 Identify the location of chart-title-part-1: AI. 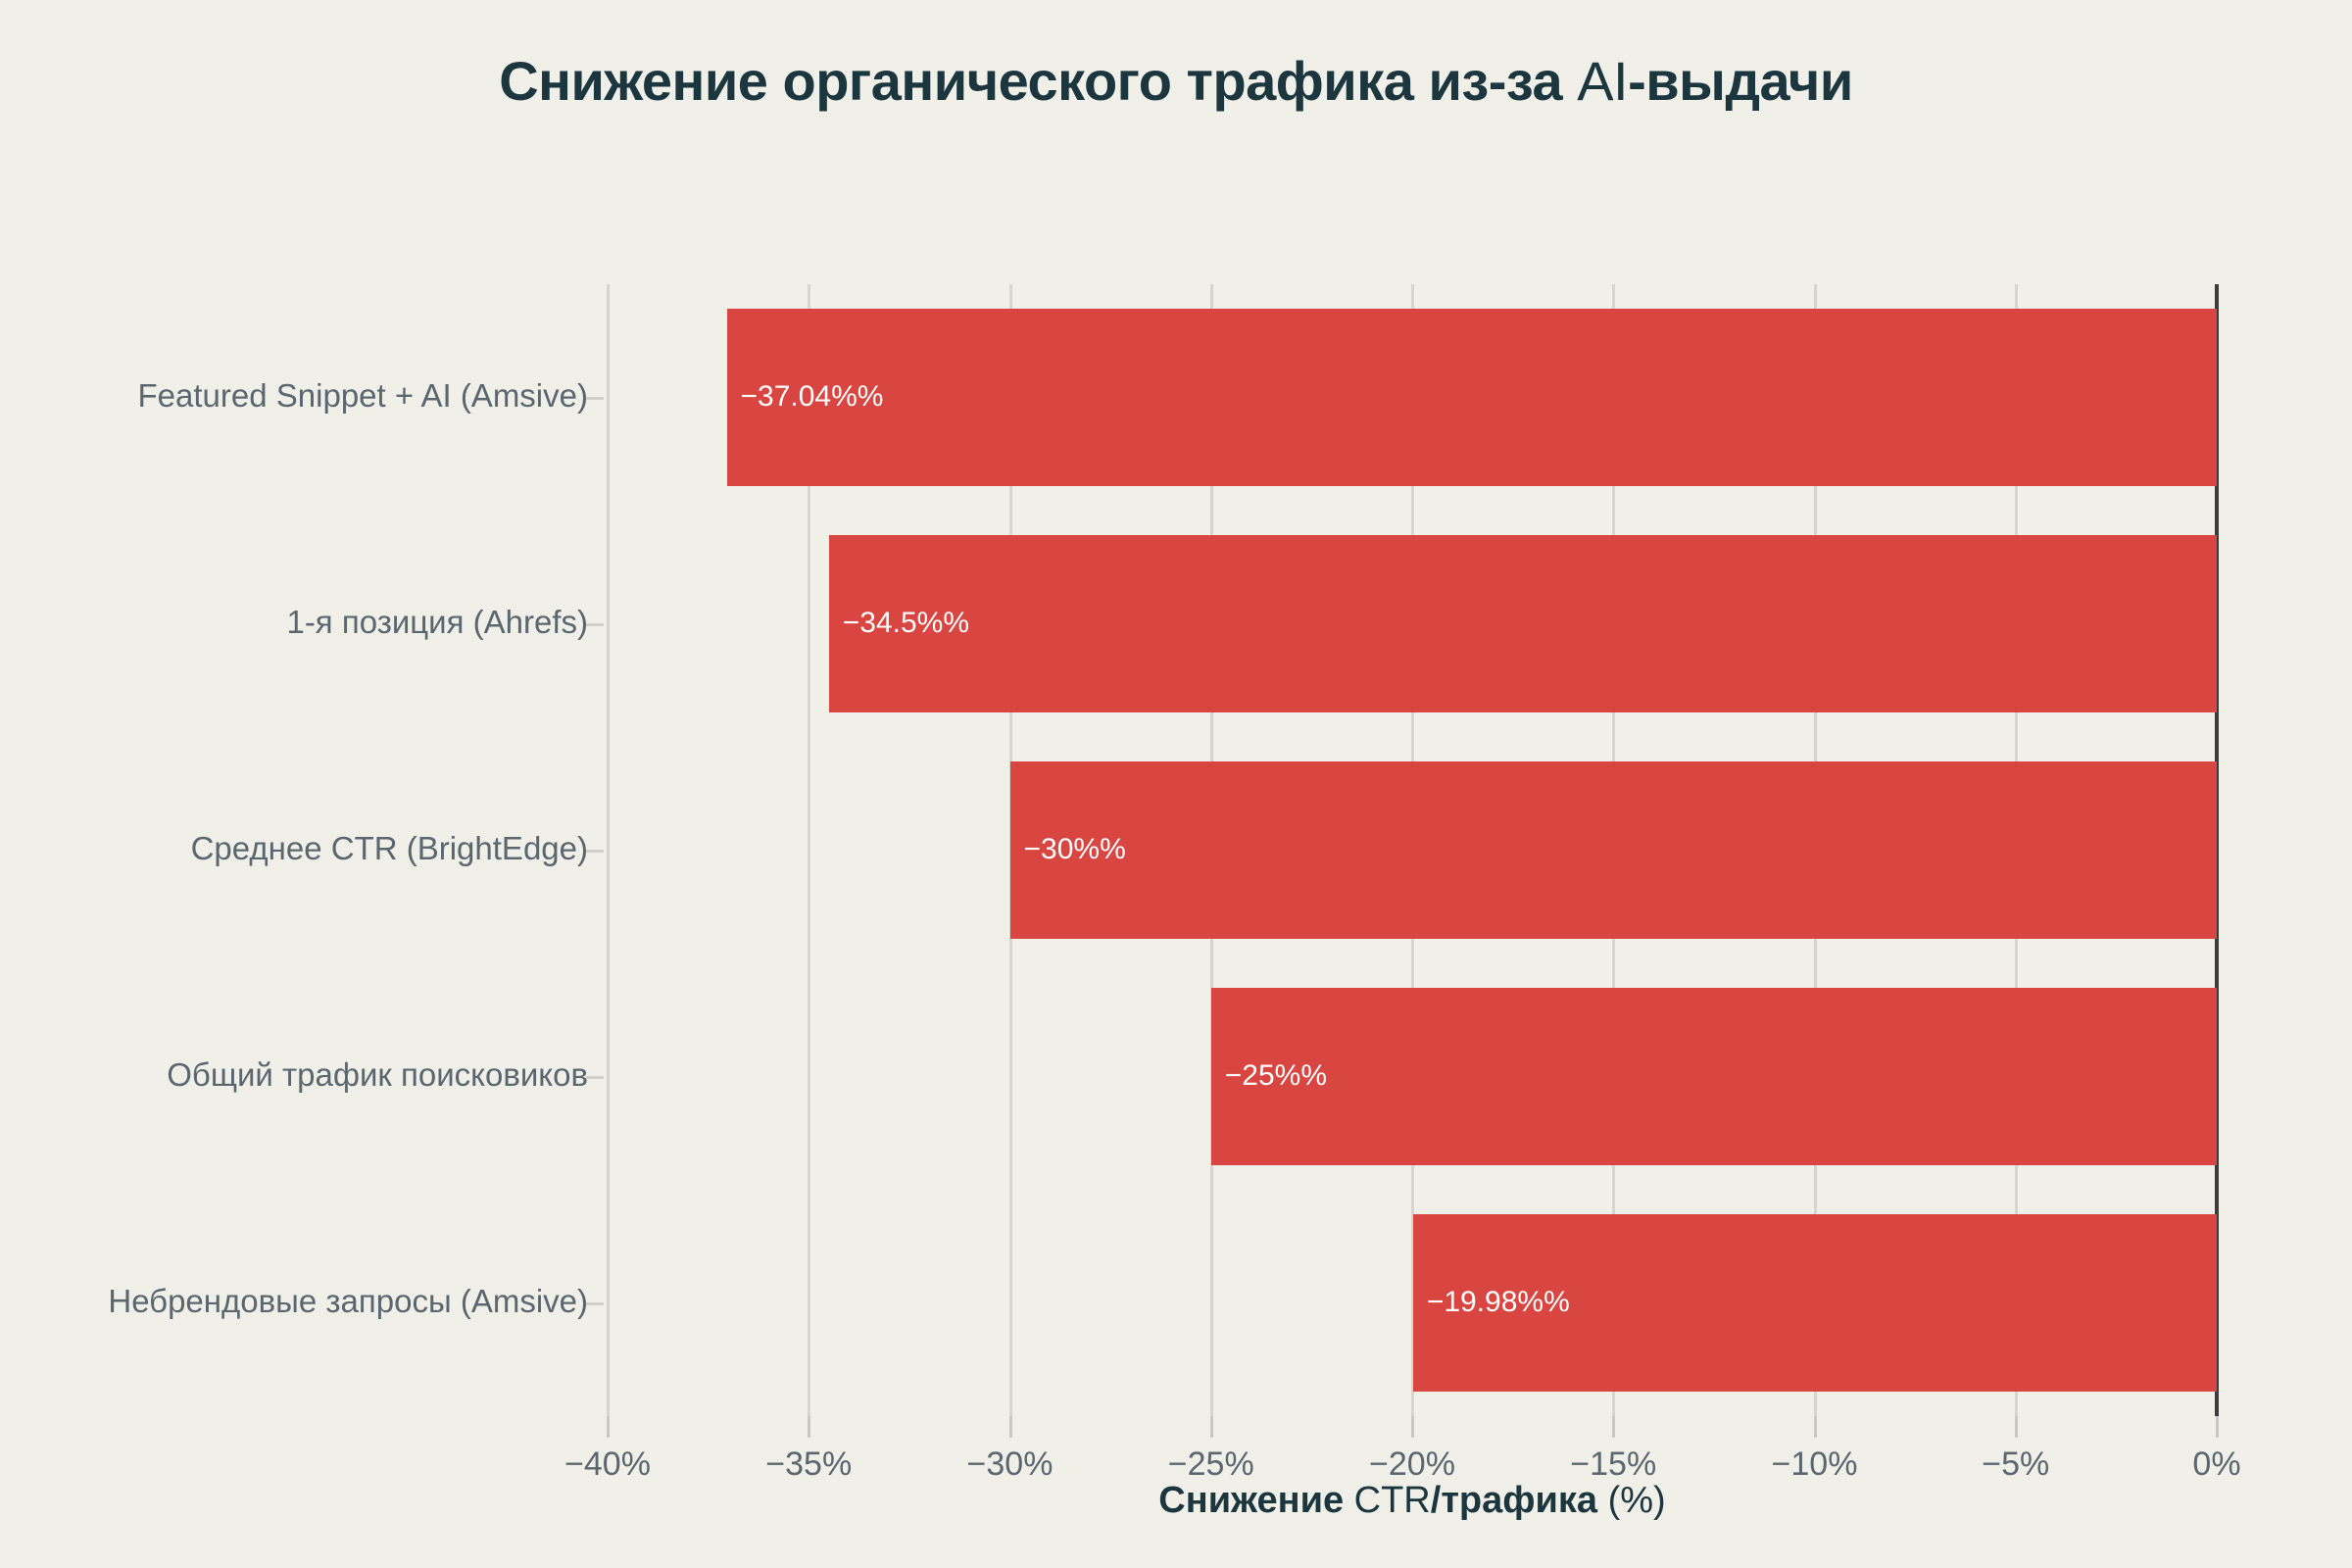
(1603, 81).